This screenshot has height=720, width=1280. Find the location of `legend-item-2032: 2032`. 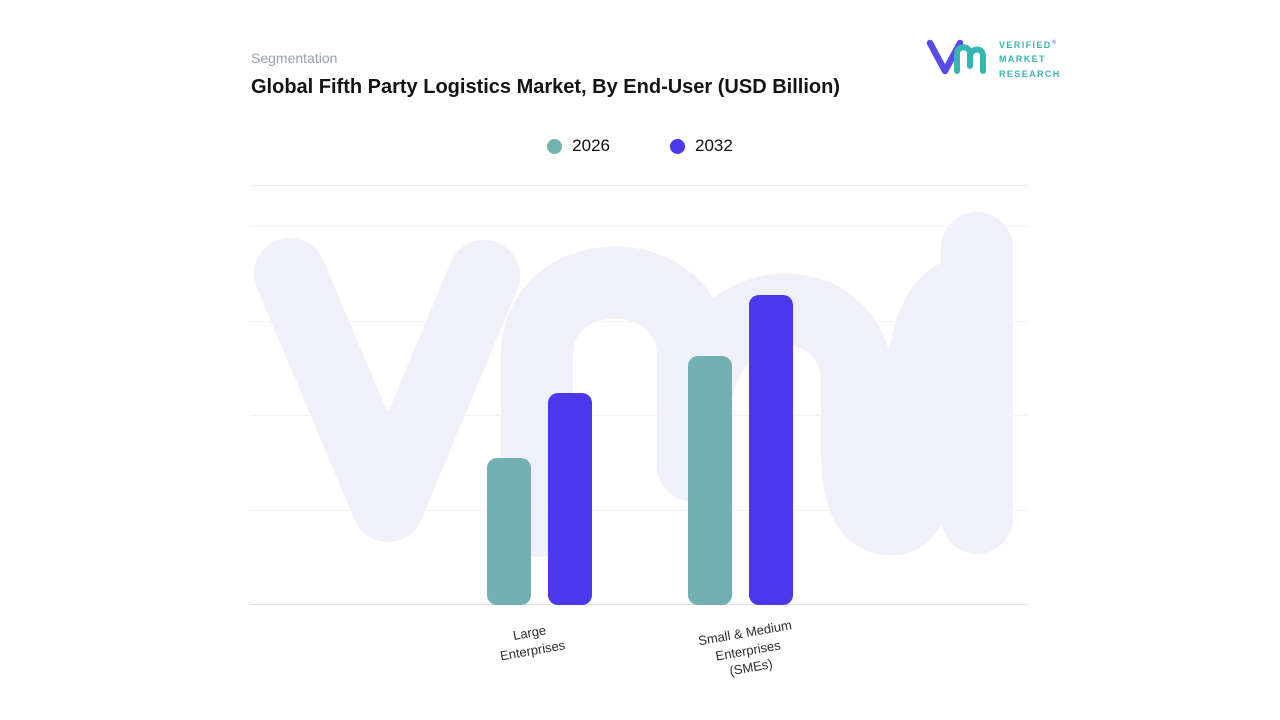

legend-item-2032: 2032 is located at coordinates (701, 146).